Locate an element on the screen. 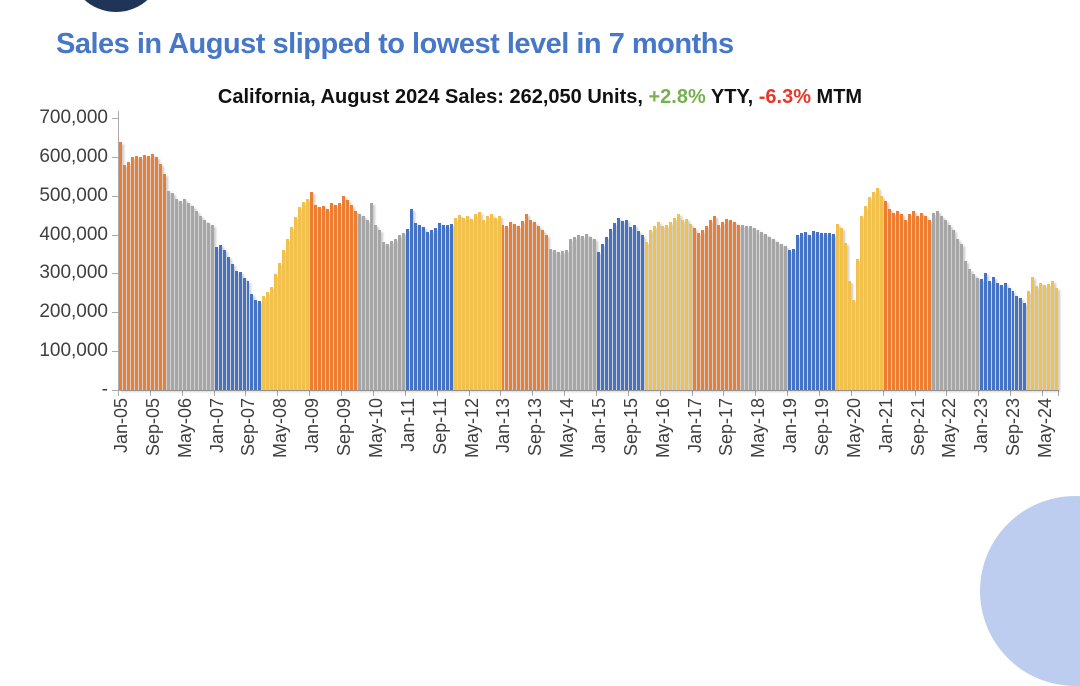 Image resolution: width=1080 pixels, height=686 pixels. x-tick-label: Sep-05 is located at coordinates (152, 427).